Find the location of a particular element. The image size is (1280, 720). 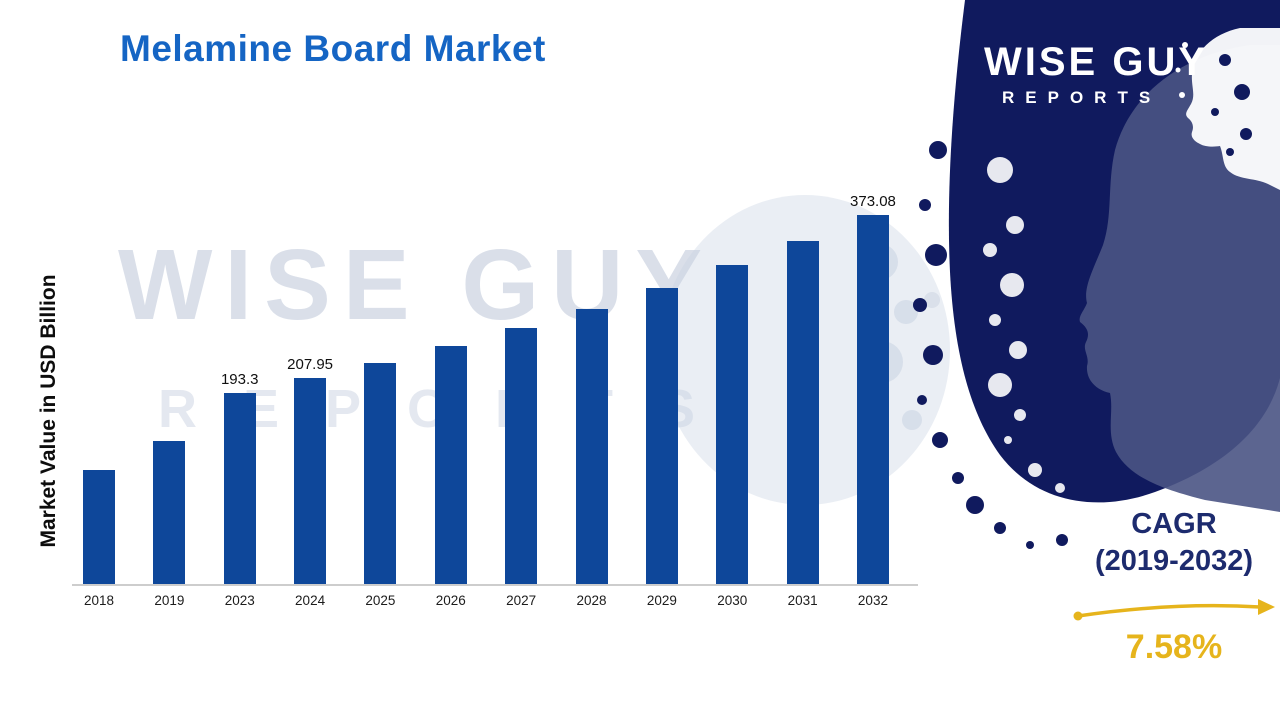

bar-value-label-2024: 207.95 is located at coordinates (310, 364).